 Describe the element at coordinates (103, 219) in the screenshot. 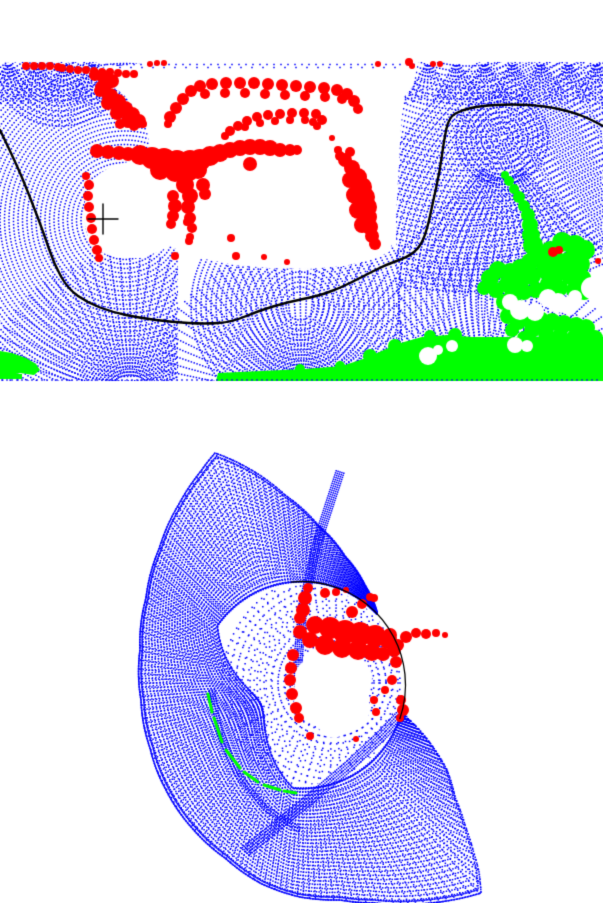

I see `cross-marker` at that location.